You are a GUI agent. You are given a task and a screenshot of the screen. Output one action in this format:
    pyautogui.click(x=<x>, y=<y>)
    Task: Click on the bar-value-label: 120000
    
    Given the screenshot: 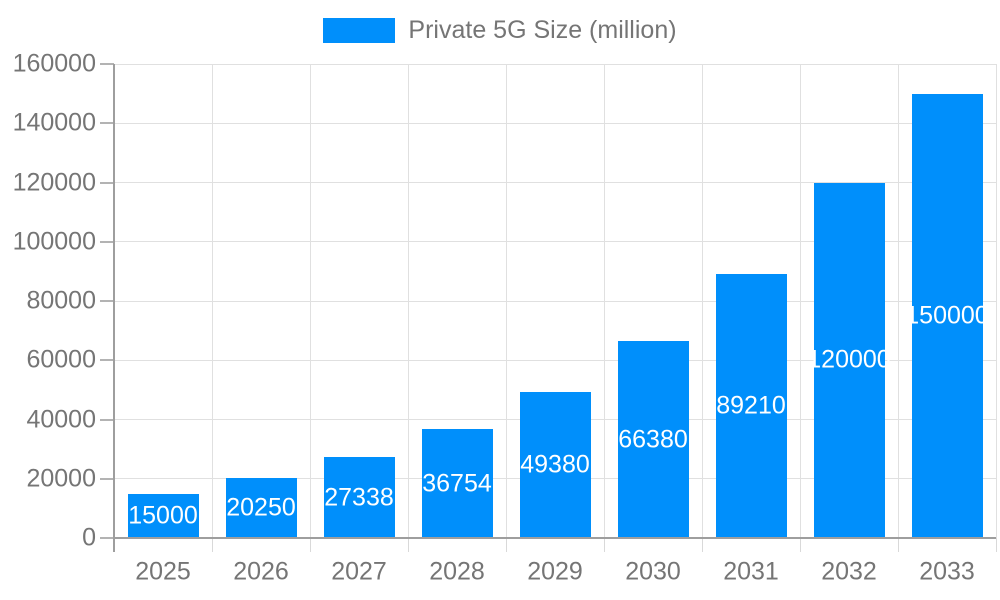 What is the action you would take?
    pyautogui.click(x=849, y=359)
    